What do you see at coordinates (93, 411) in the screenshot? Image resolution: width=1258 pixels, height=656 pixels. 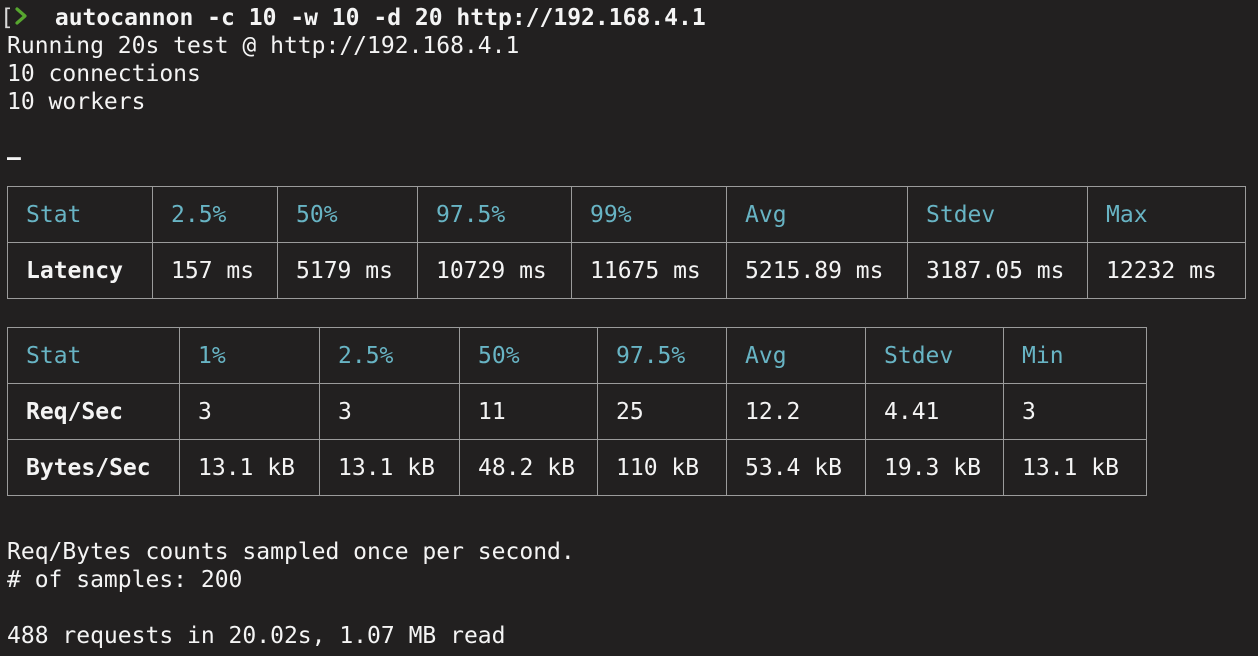 I see `table-row-label: Req/Sec` at bounding box center [93, 411].